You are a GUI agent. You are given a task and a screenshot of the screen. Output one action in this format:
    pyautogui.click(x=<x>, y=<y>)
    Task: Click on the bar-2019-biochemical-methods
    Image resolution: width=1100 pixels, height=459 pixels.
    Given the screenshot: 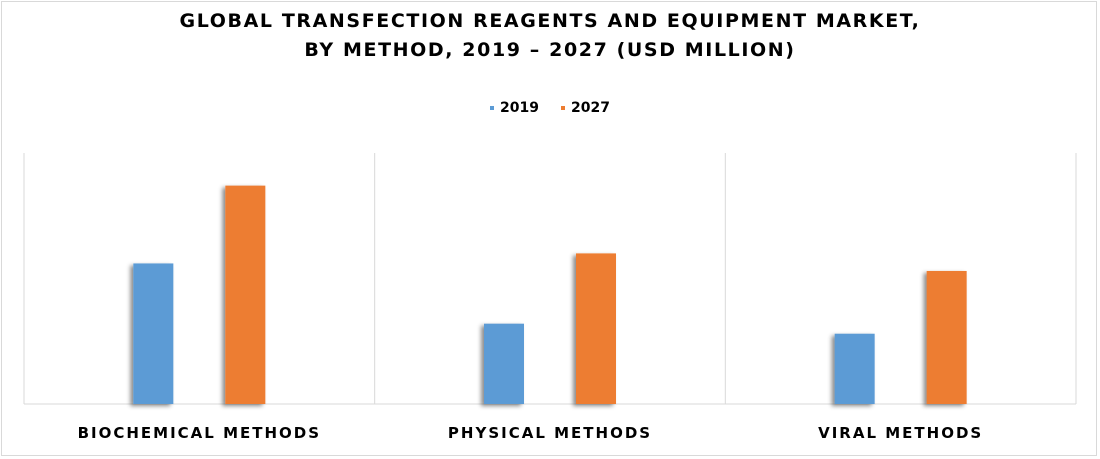 What is the action you would take?
    pyautogui.click(x=153, y=333)
    